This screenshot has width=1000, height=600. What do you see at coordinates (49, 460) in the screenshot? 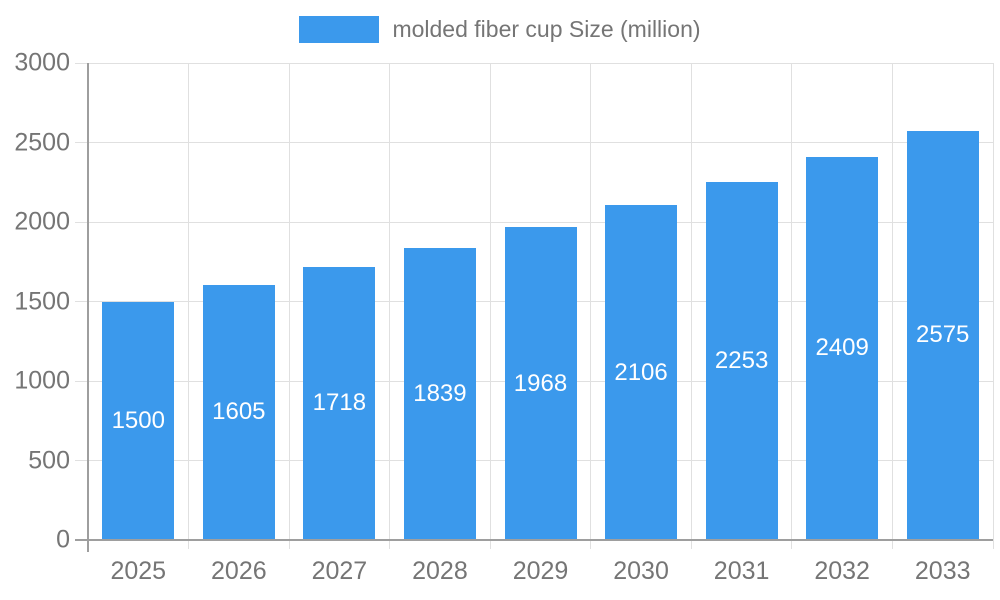
I see `y-axis-label-500: 500` at bounding box center [49, 460].